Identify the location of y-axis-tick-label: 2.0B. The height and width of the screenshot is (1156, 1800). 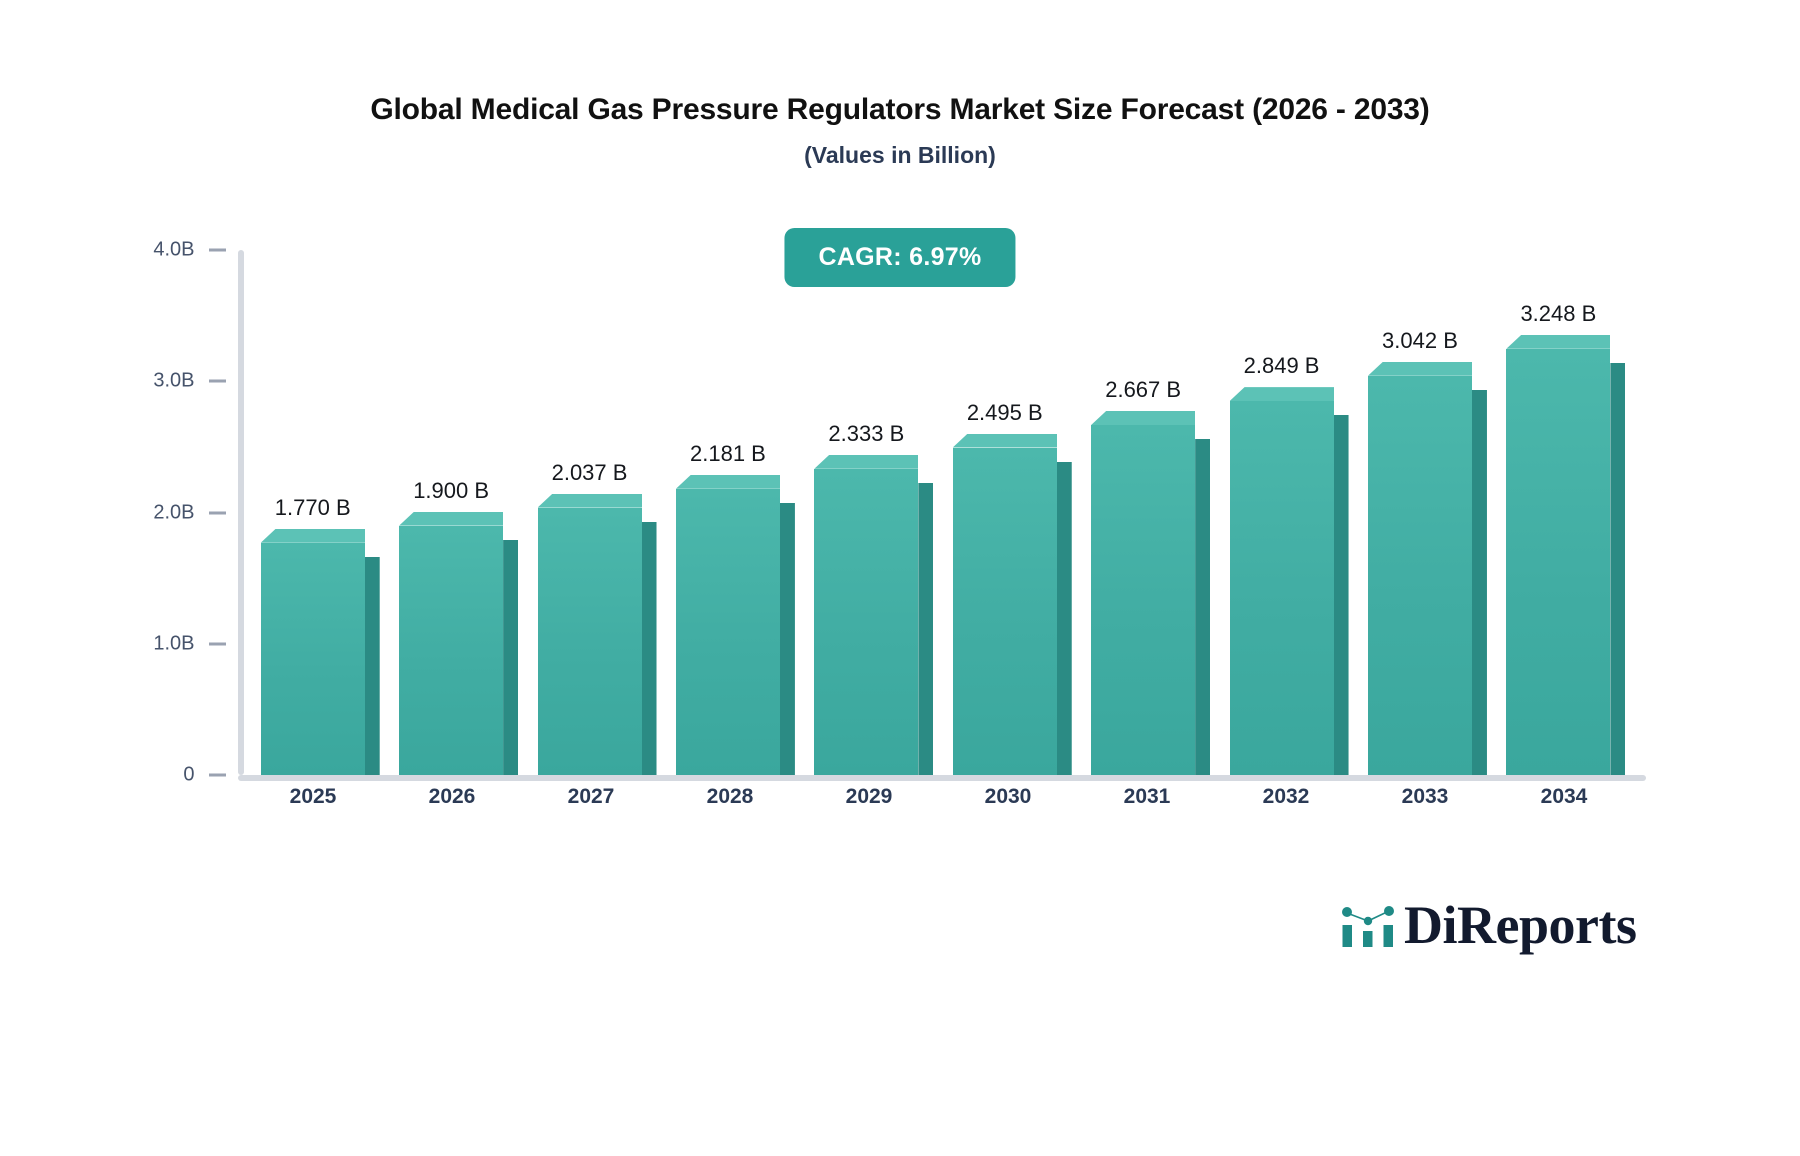
(174, 512).